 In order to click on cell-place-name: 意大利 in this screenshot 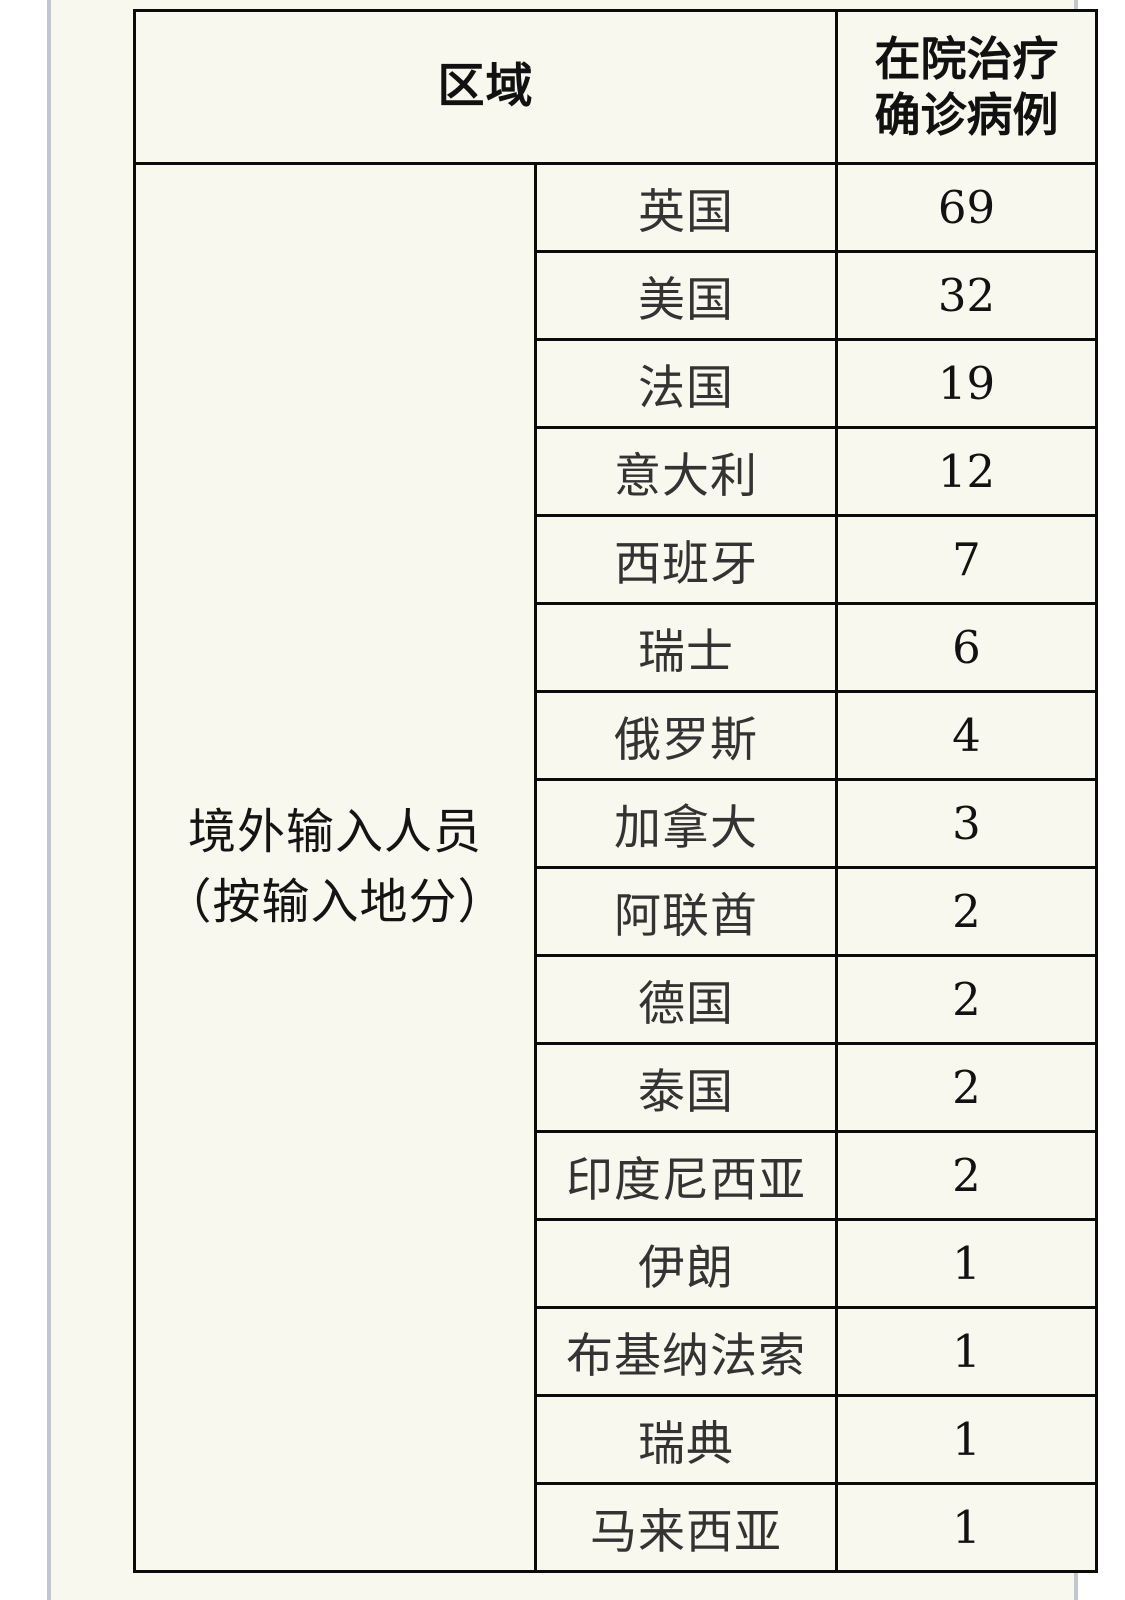, I will do `click(686, 471)`.